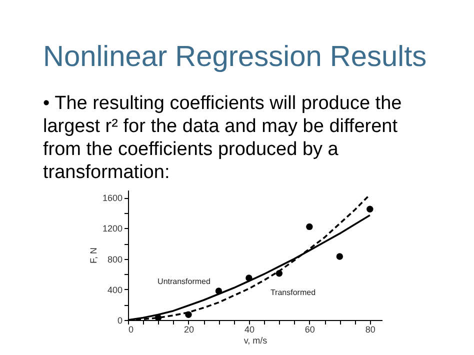 The image size is (474, 355). I want to click on chart-title: Nonlinear Regression Results, so click(235, 57).